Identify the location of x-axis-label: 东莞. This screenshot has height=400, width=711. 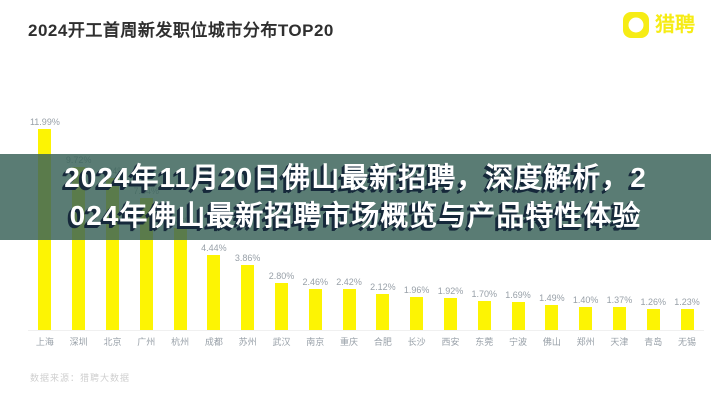
(484, 342).